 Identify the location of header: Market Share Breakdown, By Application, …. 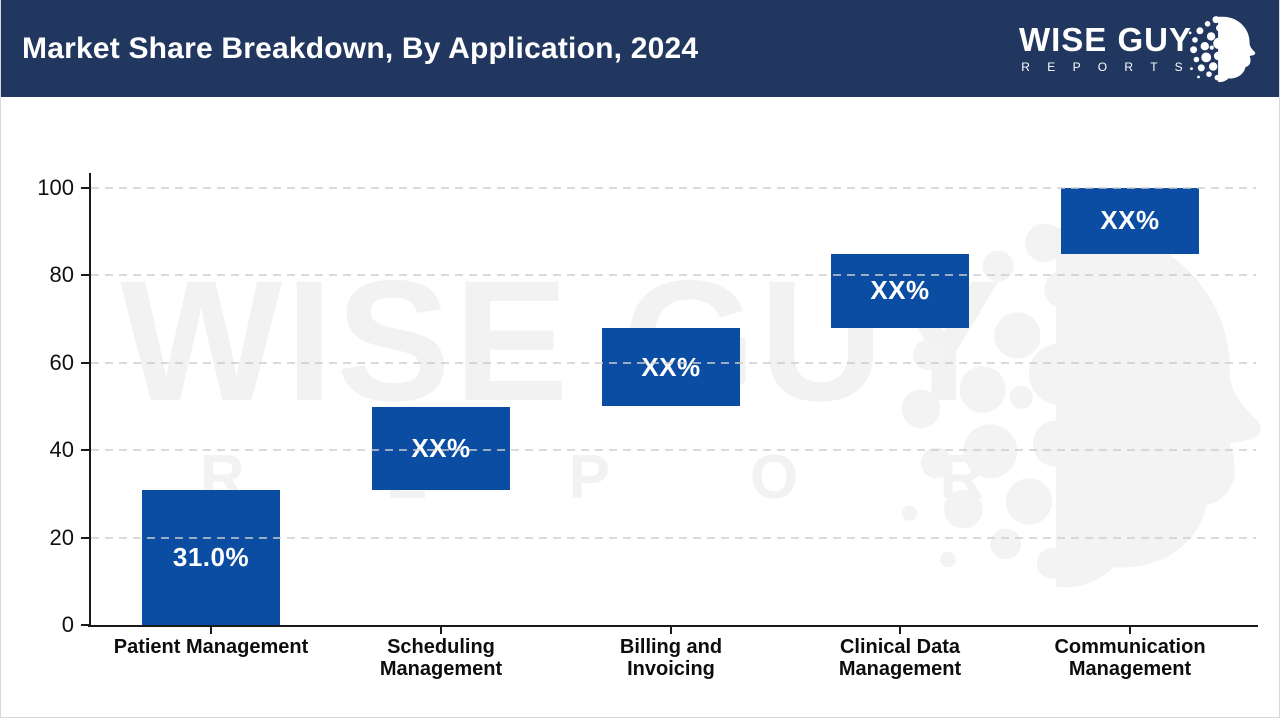
(640, 48).